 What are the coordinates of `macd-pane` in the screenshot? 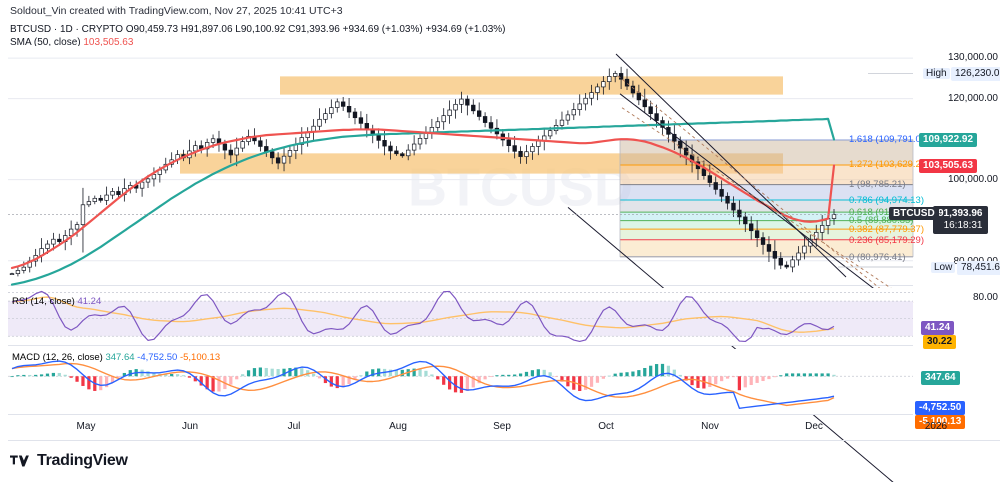 It's located at (460, 382).